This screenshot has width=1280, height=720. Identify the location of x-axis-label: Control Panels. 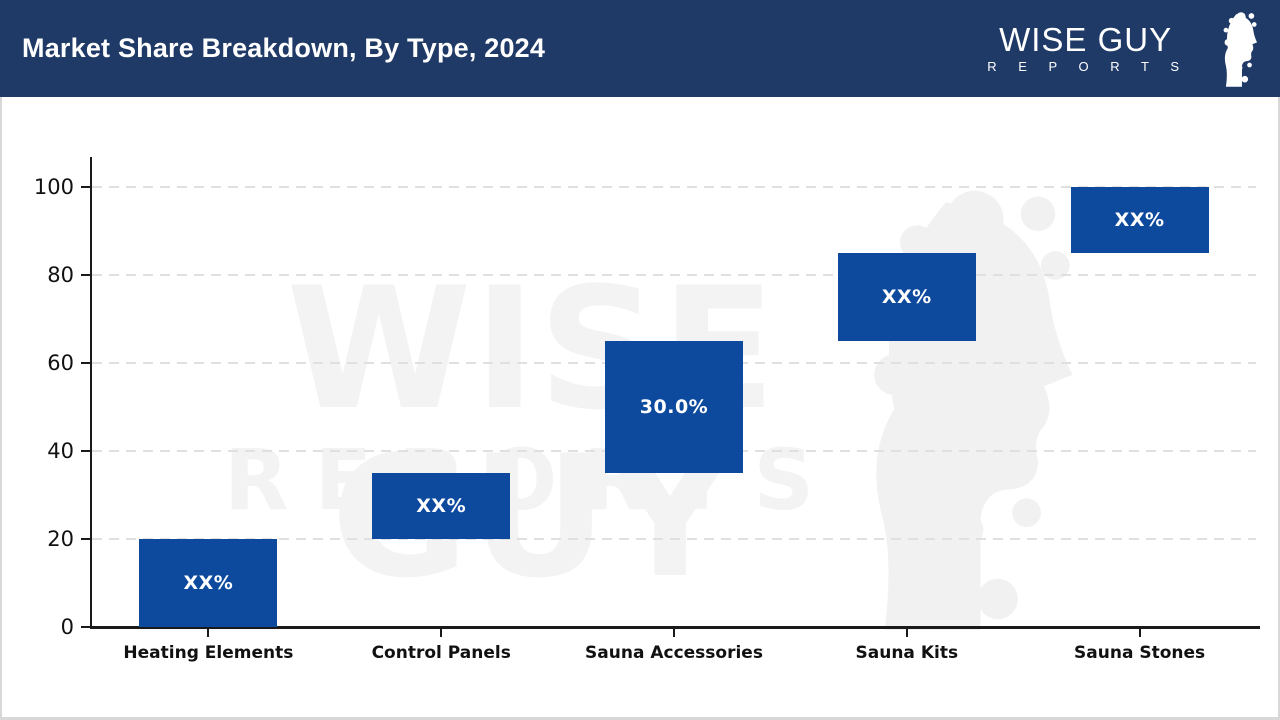
(441, 653).